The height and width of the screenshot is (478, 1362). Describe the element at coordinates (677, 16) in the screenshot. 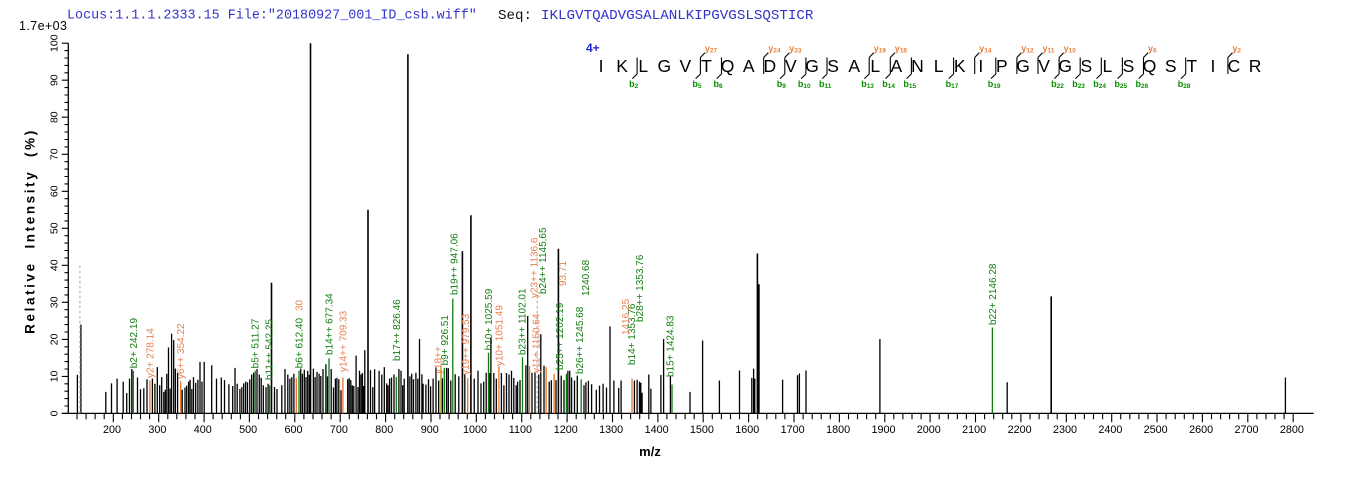

I see `svg-text:IKLGVTQADVGSALANLKIPGVGSLSQSTI: IKLGVTQADVGSALANLKIPGVGSLSQSTICR` at that location.